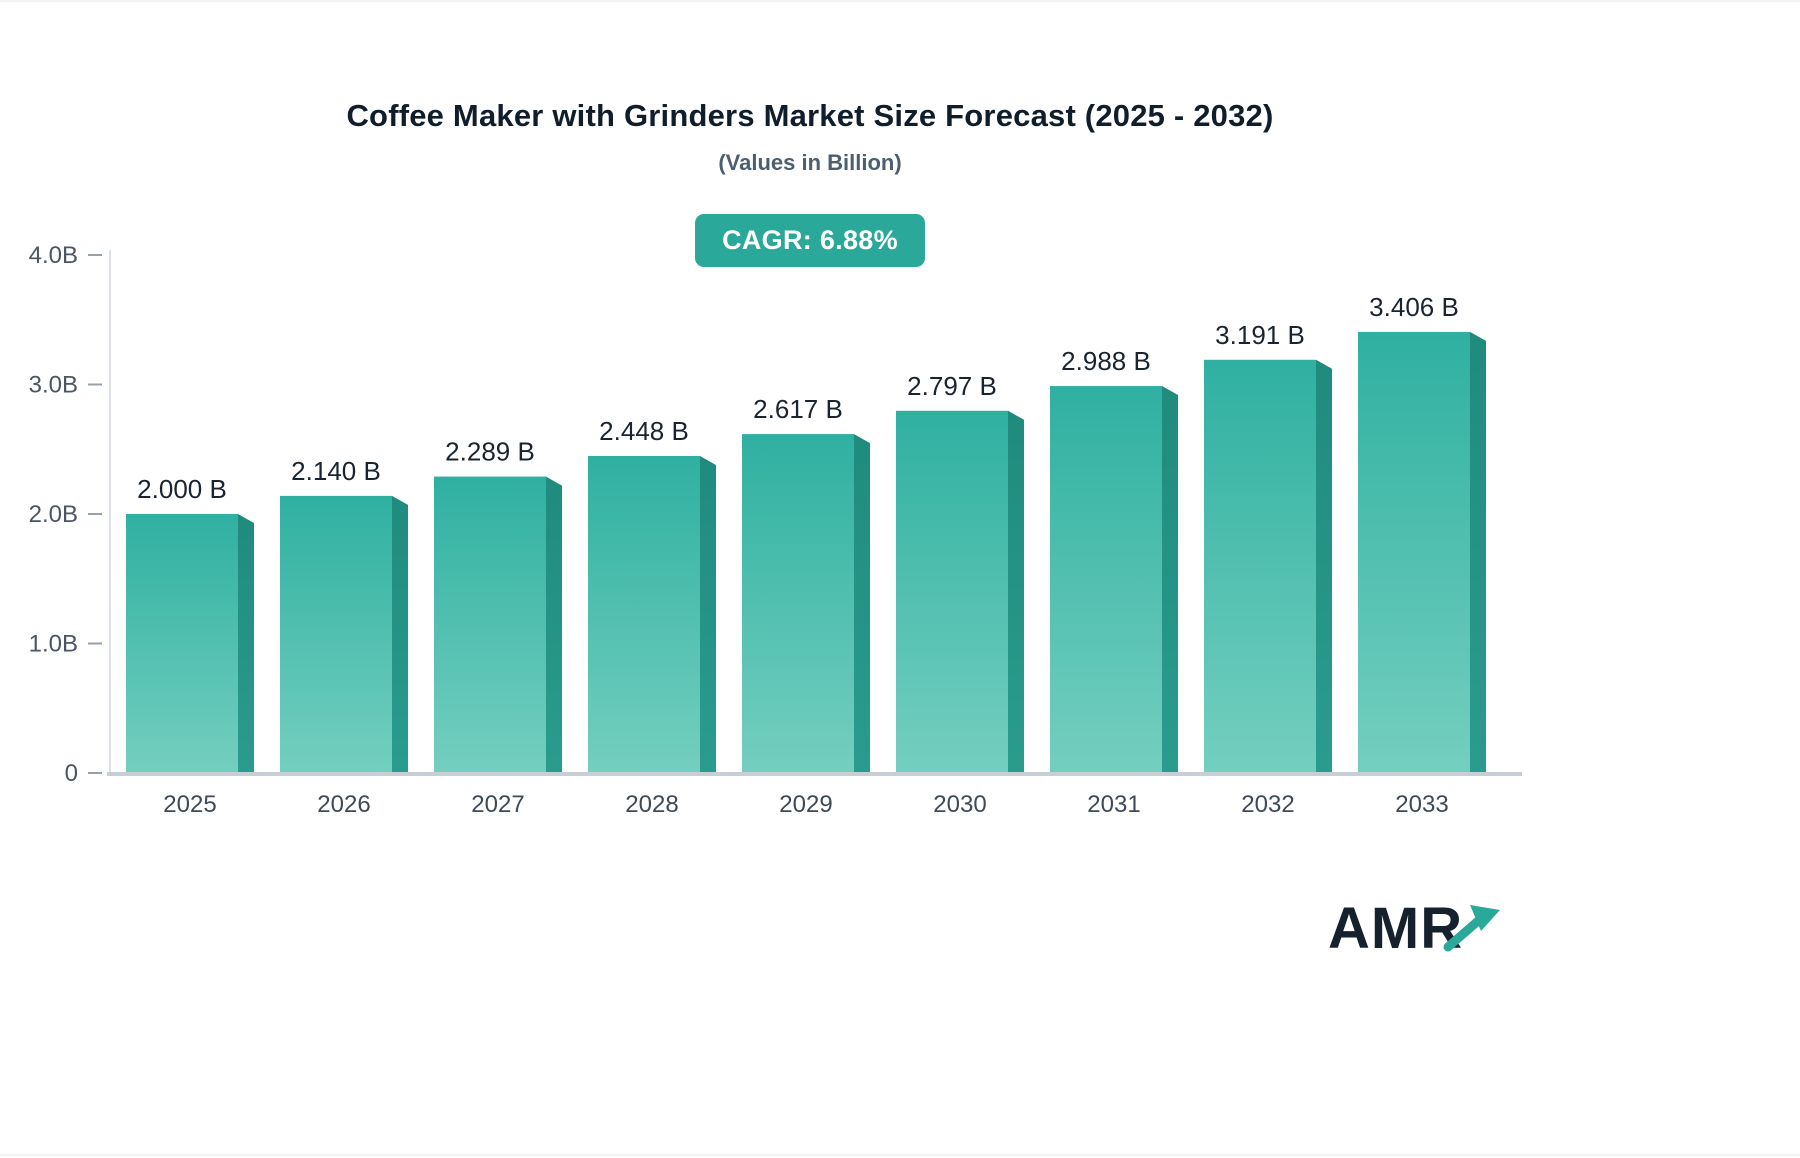 This screenshot has width=1800, height=1158. I want to click on bar-value-label: 2.797 B, so click(952, 386).